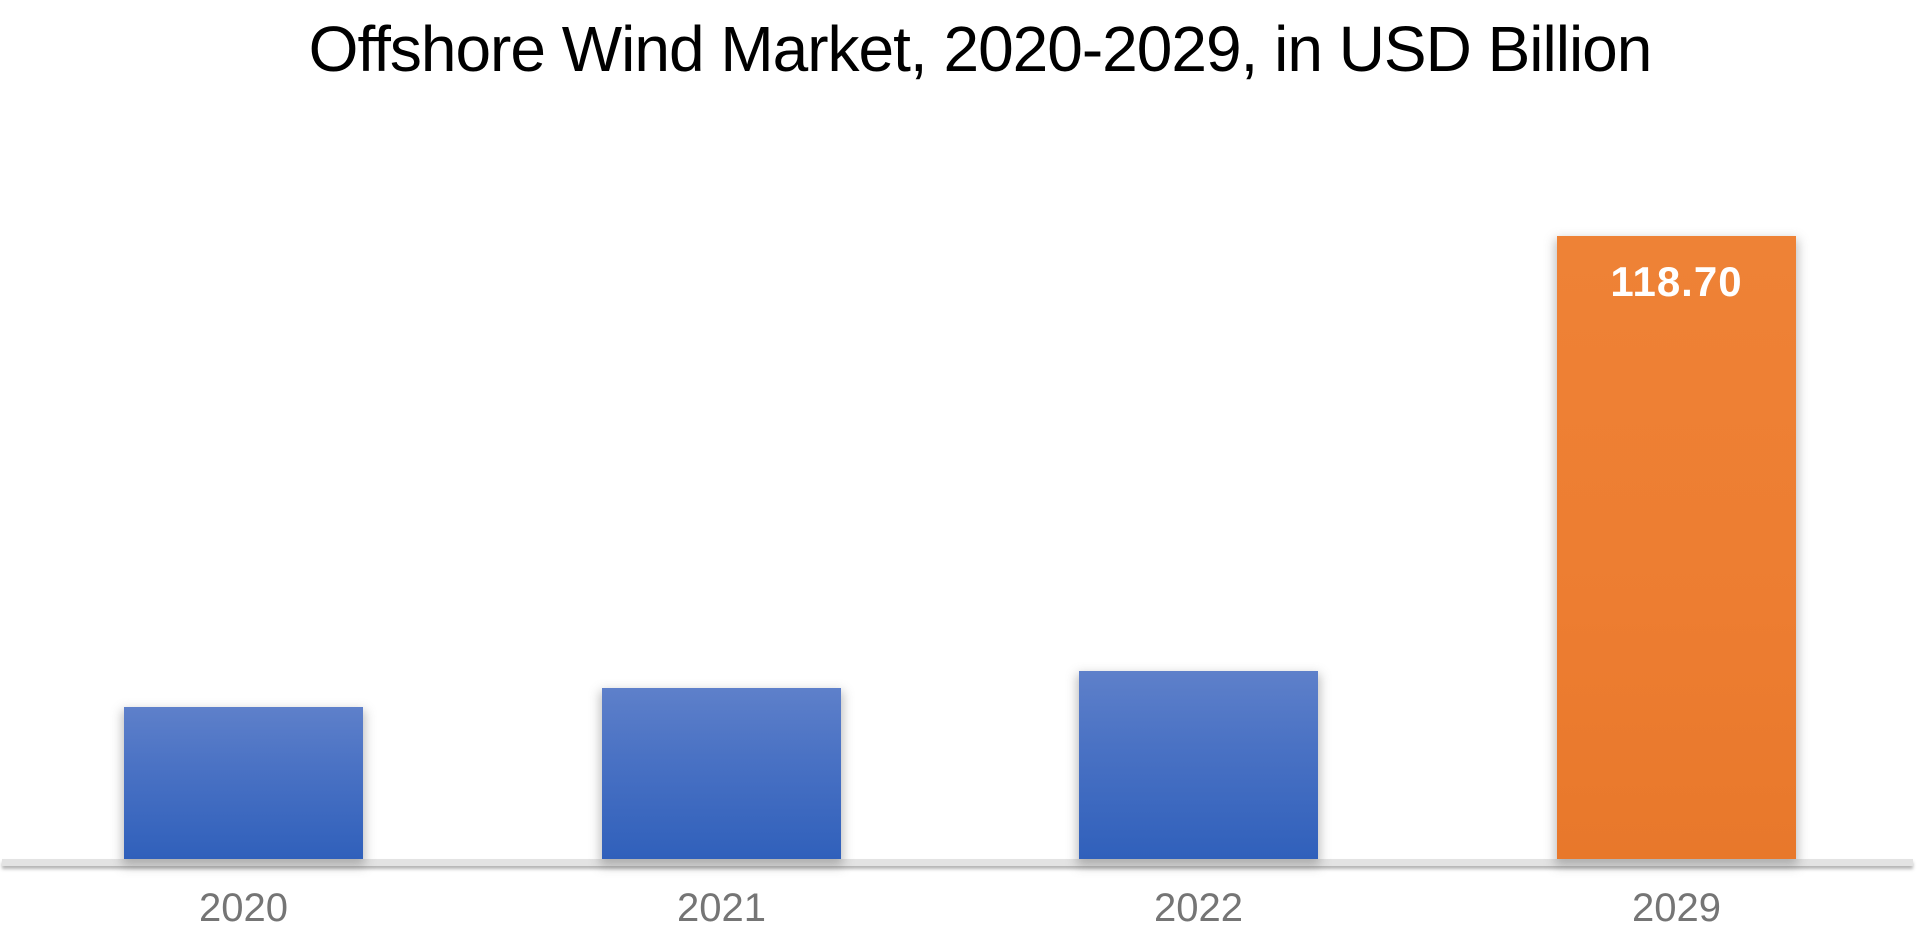 The height and width of the screenshot is (943, 1920). What do you see at coordinates (1198, 765) in the screenshot?
I see `bar-2022` at bounding box center [1198, 765].